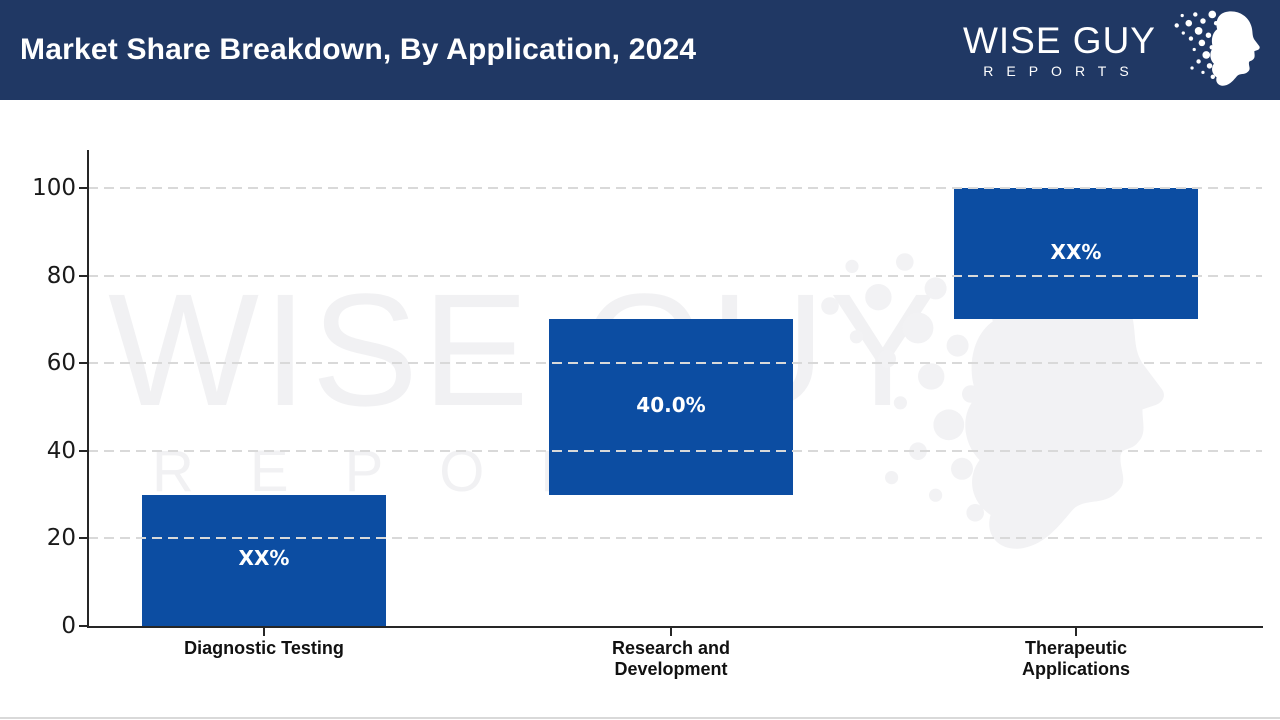  What do you see at coordinates (640, 718) in the screenshot?
I see `footer-divider` at bounding box center [640, 718].